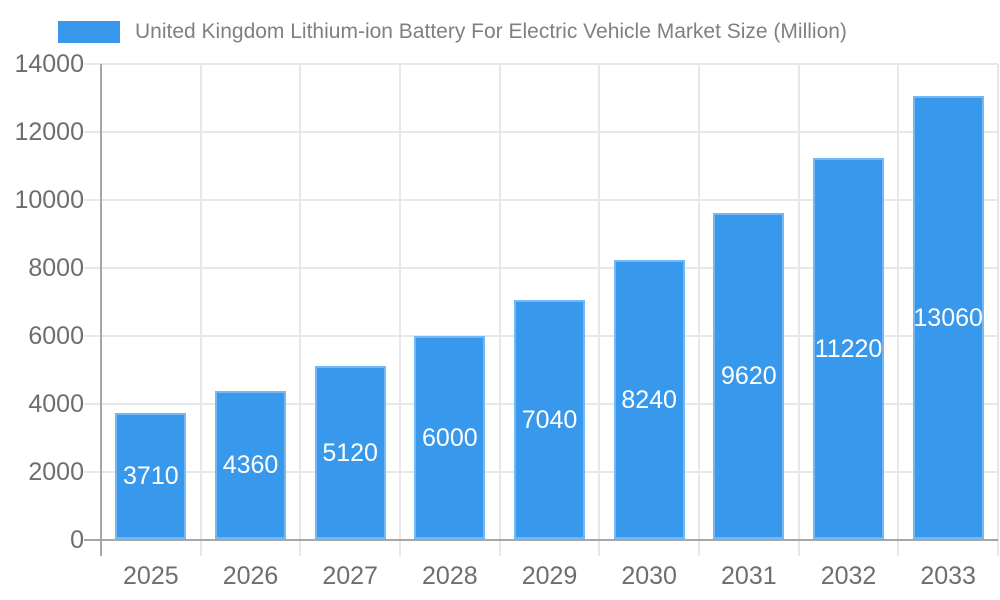 The image size is (1000, 600). I want to click on x-axis-label: 2032, so click(848, 575).